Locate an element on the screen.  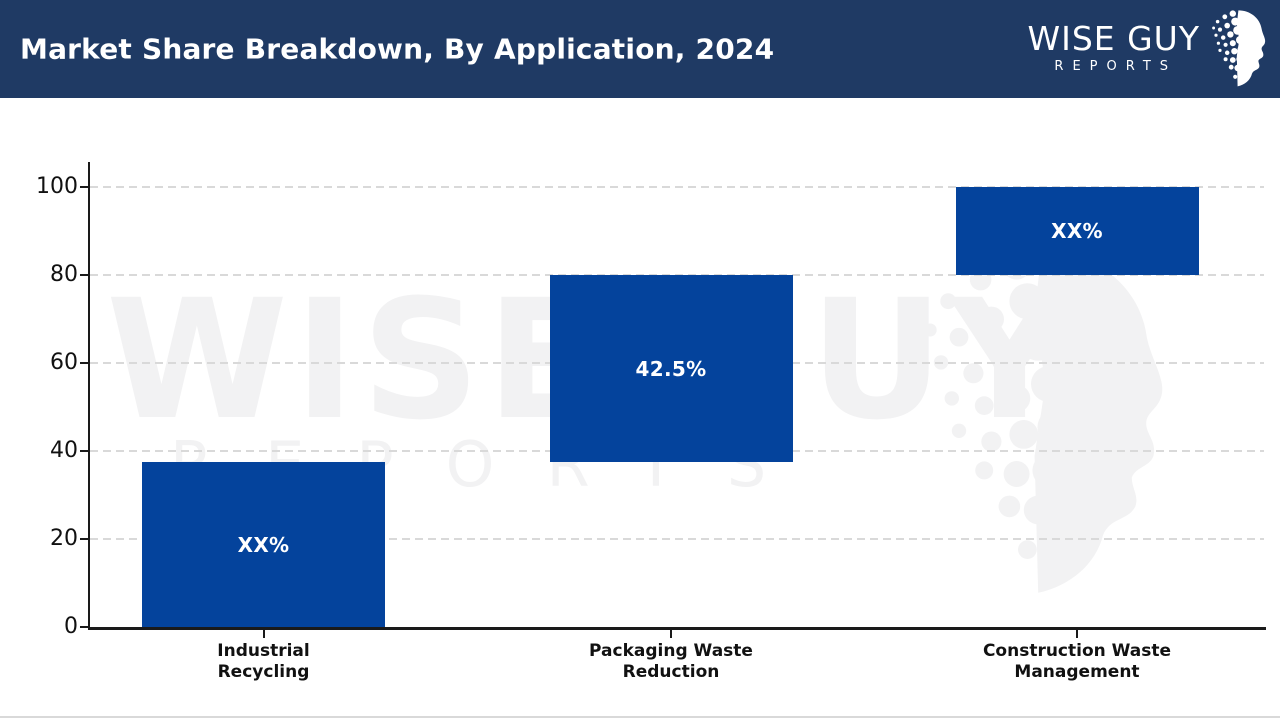
logo-text: WISE GUY REPORTS is located at coordinates (1113, 48).